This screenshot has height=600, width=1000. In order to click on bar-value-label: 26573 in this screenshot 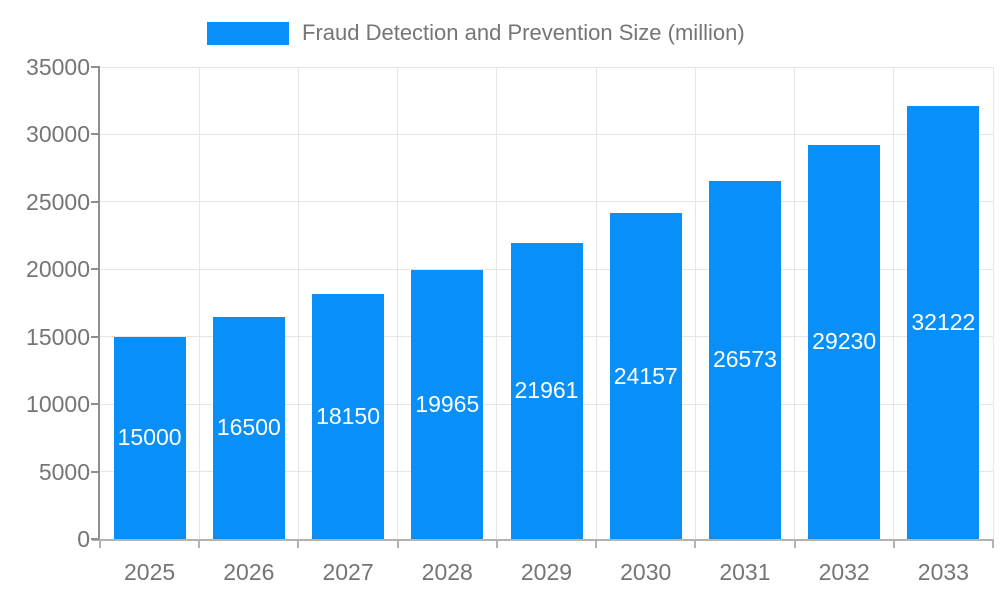, I will do `click(744, 359)`.